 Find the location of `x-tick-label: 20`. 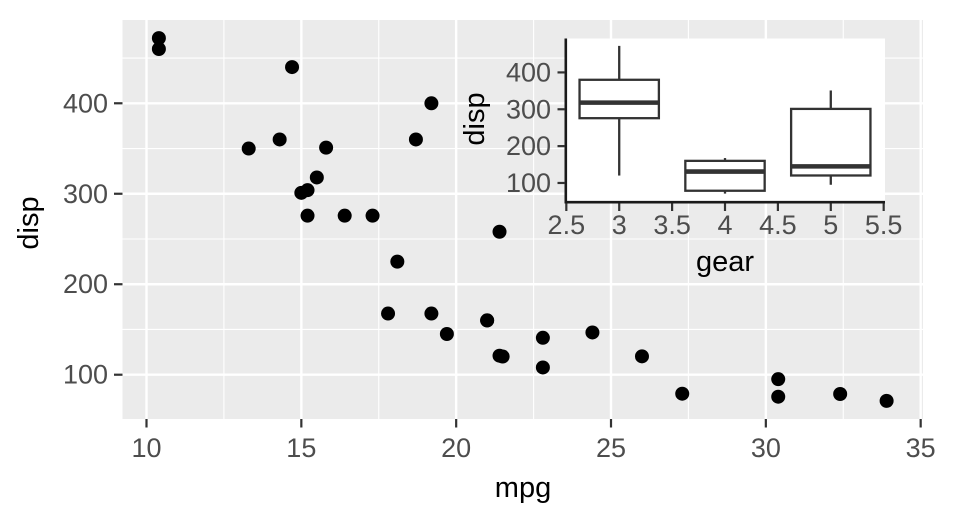

x-tick-label: 20 is located at coordinates (456, 448).